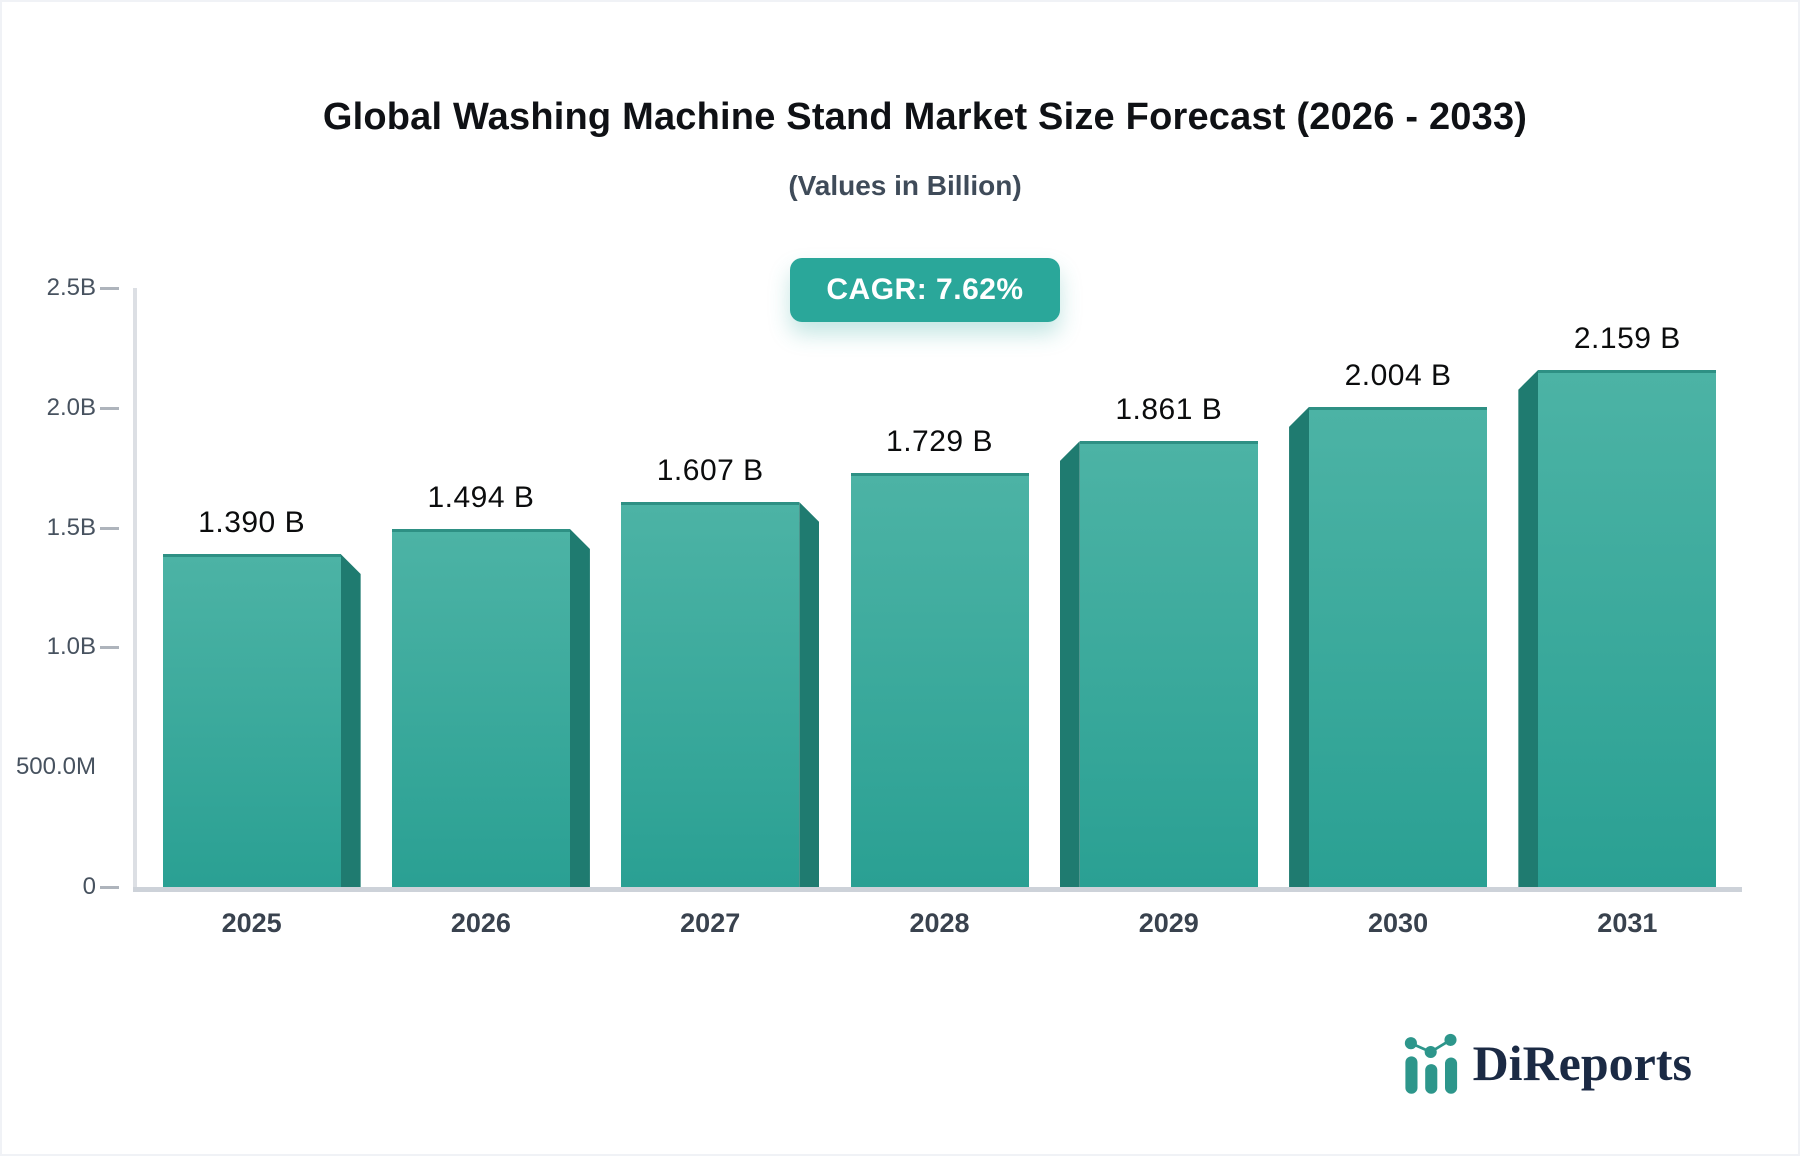  What do you see at coordinates (905, 185) in the screenshot?
I see `chart-subtitle: (Values in Billion)` at bounding box center [905, 185].